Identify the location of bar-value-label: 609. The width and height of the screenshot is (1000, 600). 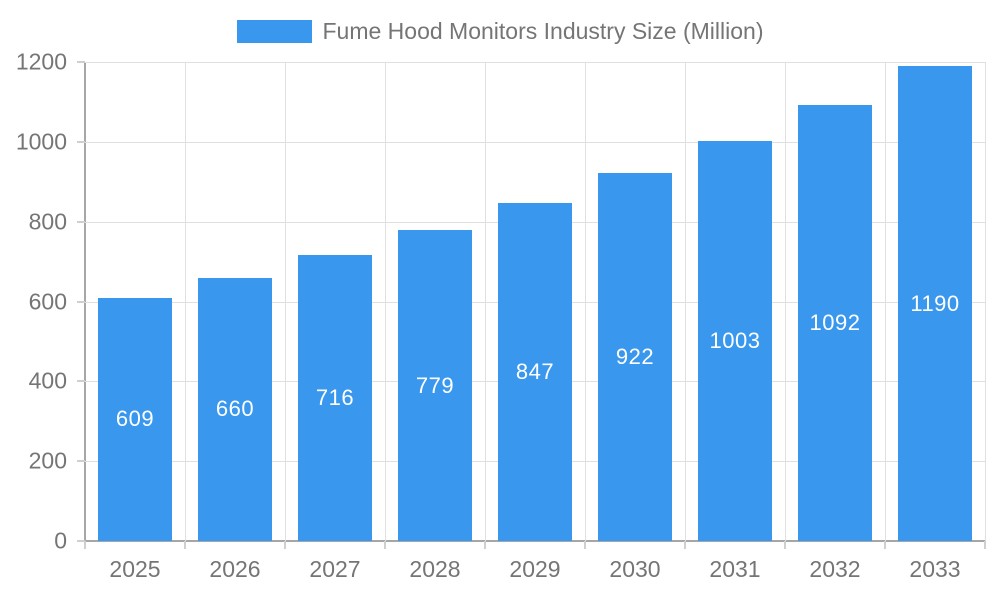
(135, 419).